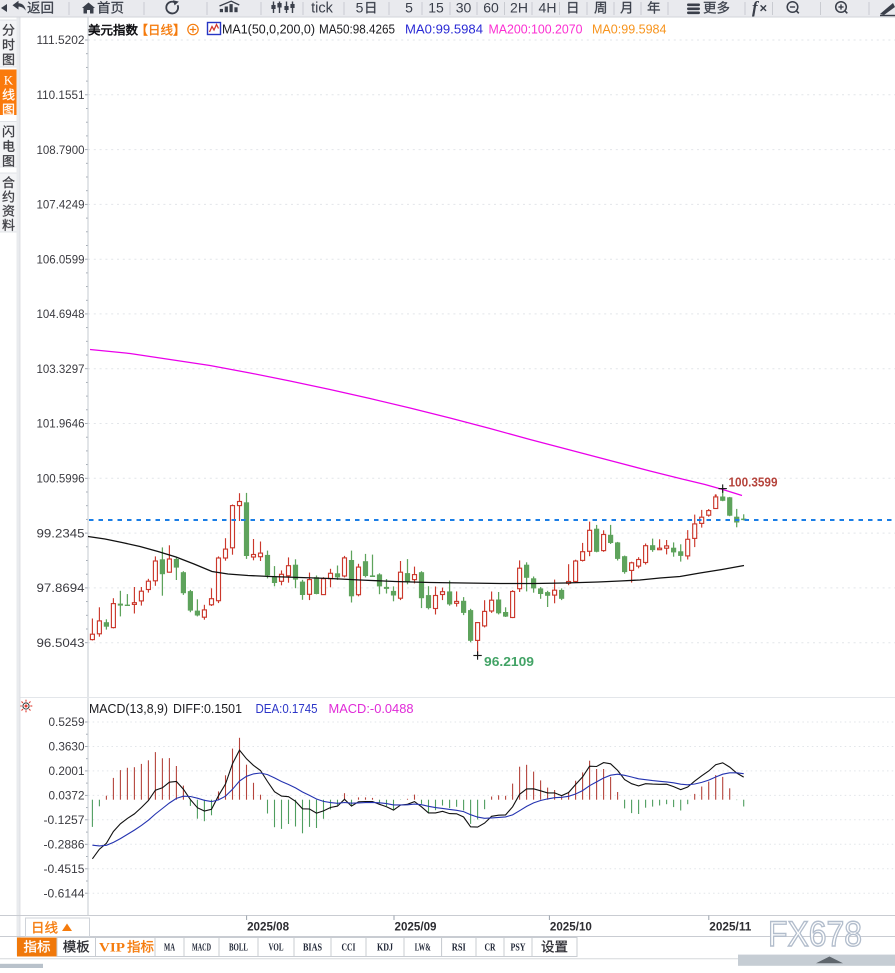 Image resolution: width=895 pixels, height=973 pixels. Describe the element at coordinates (312, 948) in the screenshot. I see `svg-text: BIAS` at that location.